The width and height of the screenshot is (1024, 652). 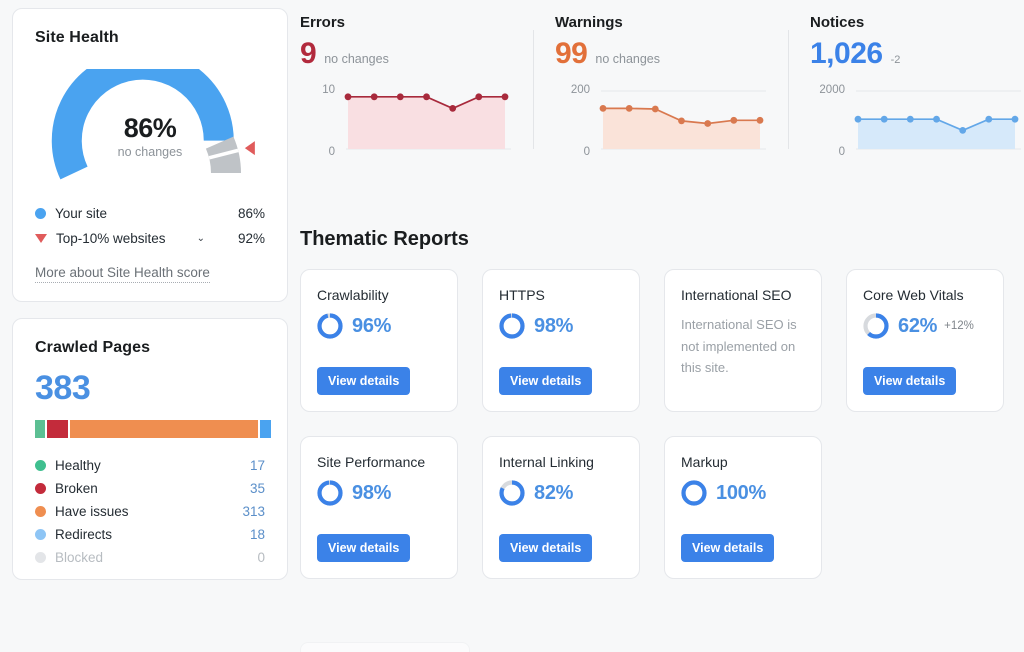 What do you see at coordinates (150, 534) in the screenshot?
I see `crawled-legend-item-redirects: Redirects 18` at bounding box center [150, 534].